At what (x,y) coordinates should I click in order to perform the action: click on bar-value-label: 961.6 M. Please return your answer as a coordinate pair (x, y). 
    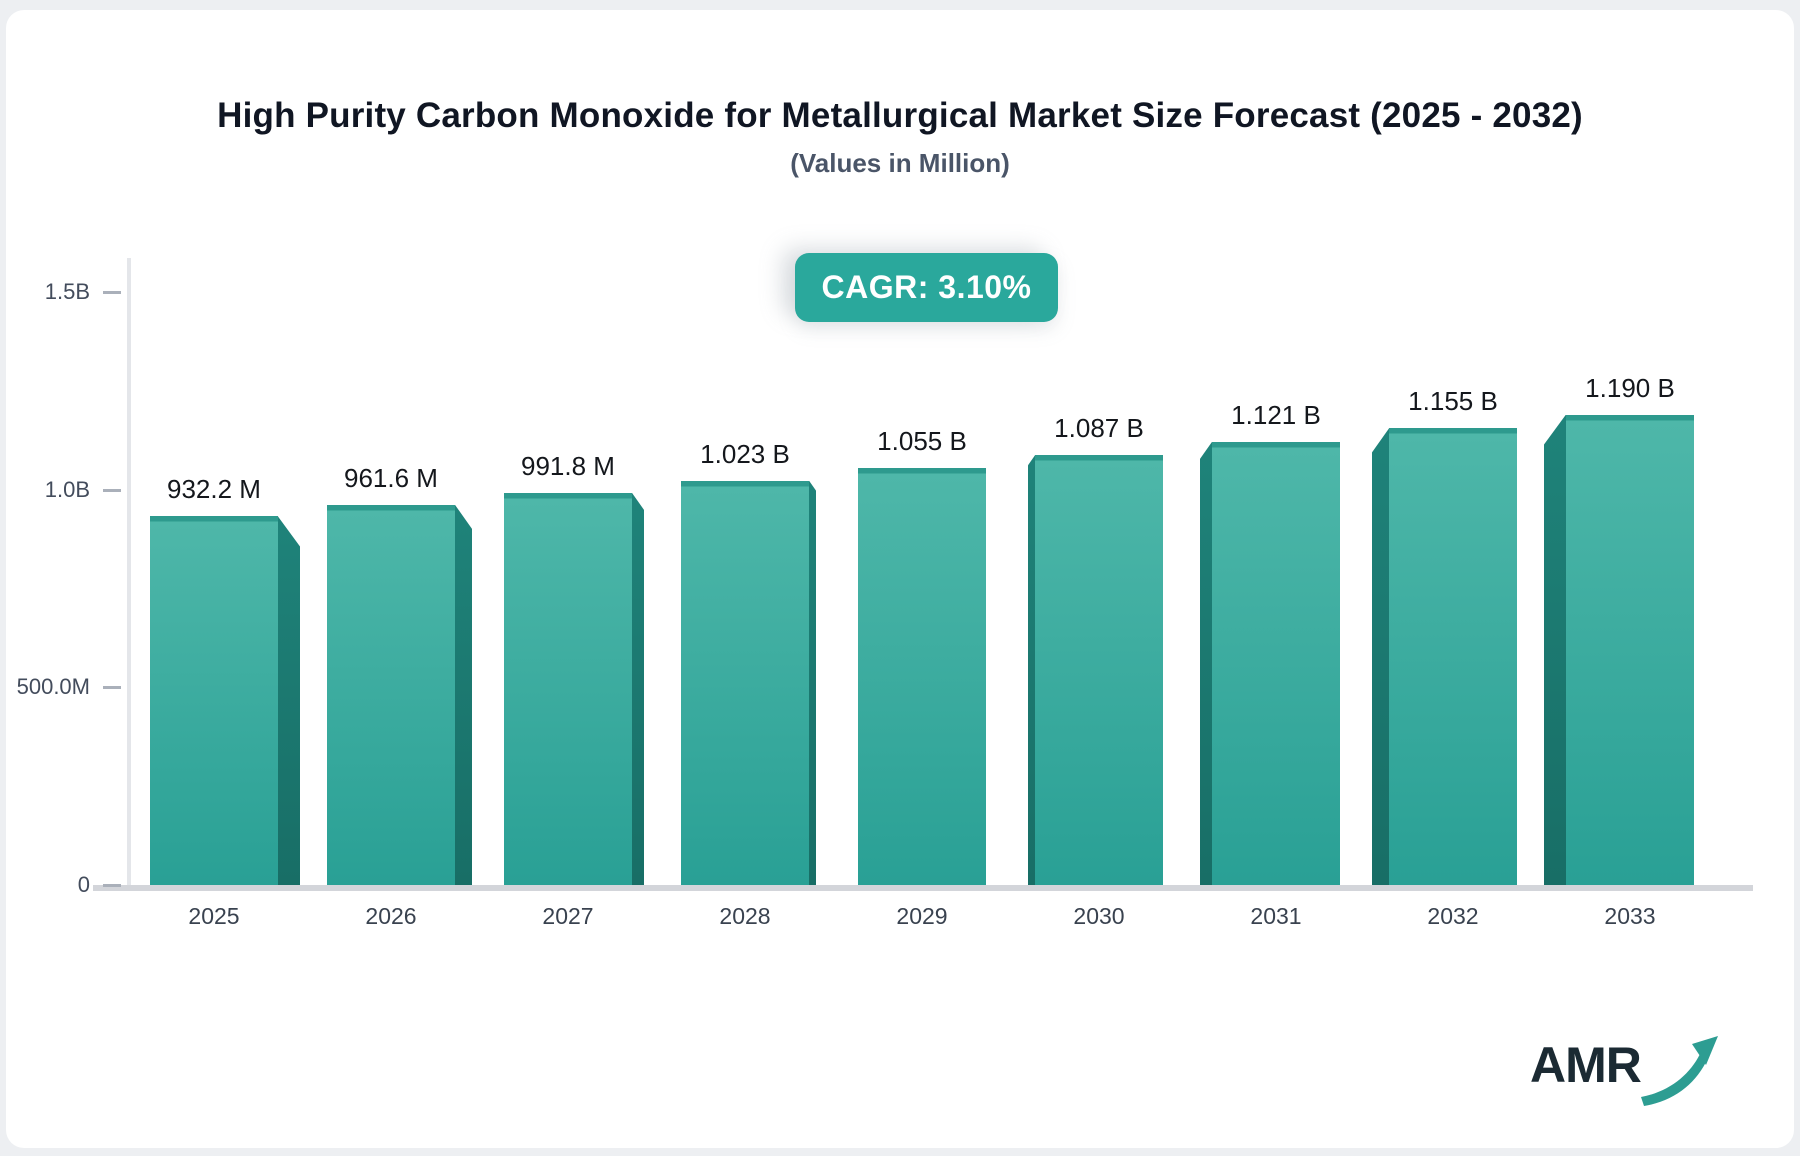
    Looking at the image, I should click on (391, 477).